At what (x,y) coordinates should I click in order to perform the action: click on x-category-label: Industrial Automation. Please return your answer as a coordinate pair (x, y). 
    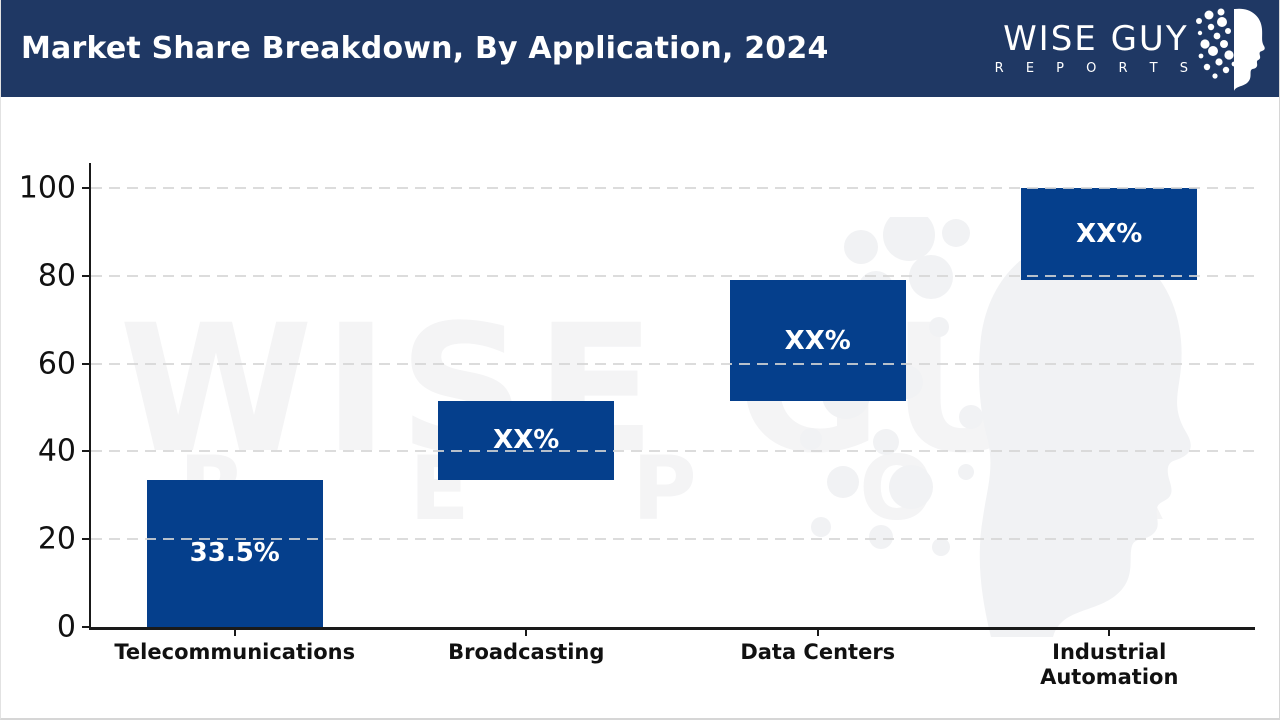
    Looking at the image, I should click on (1109, 664).